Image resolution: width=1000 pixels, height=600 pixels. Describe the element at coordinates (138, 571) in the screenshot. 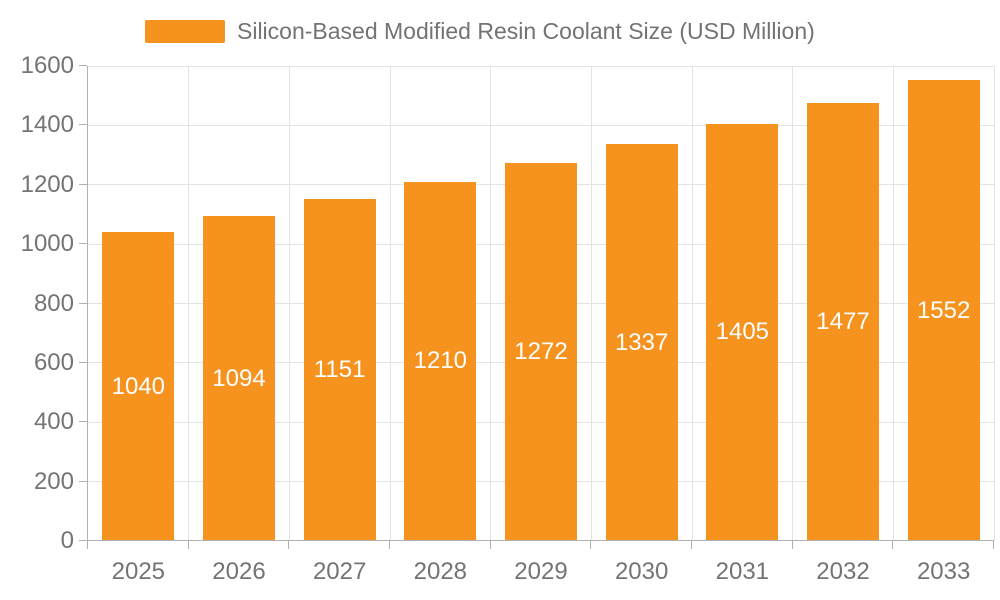

I see `x-axis-tick-label-2025: 2025` at that location.